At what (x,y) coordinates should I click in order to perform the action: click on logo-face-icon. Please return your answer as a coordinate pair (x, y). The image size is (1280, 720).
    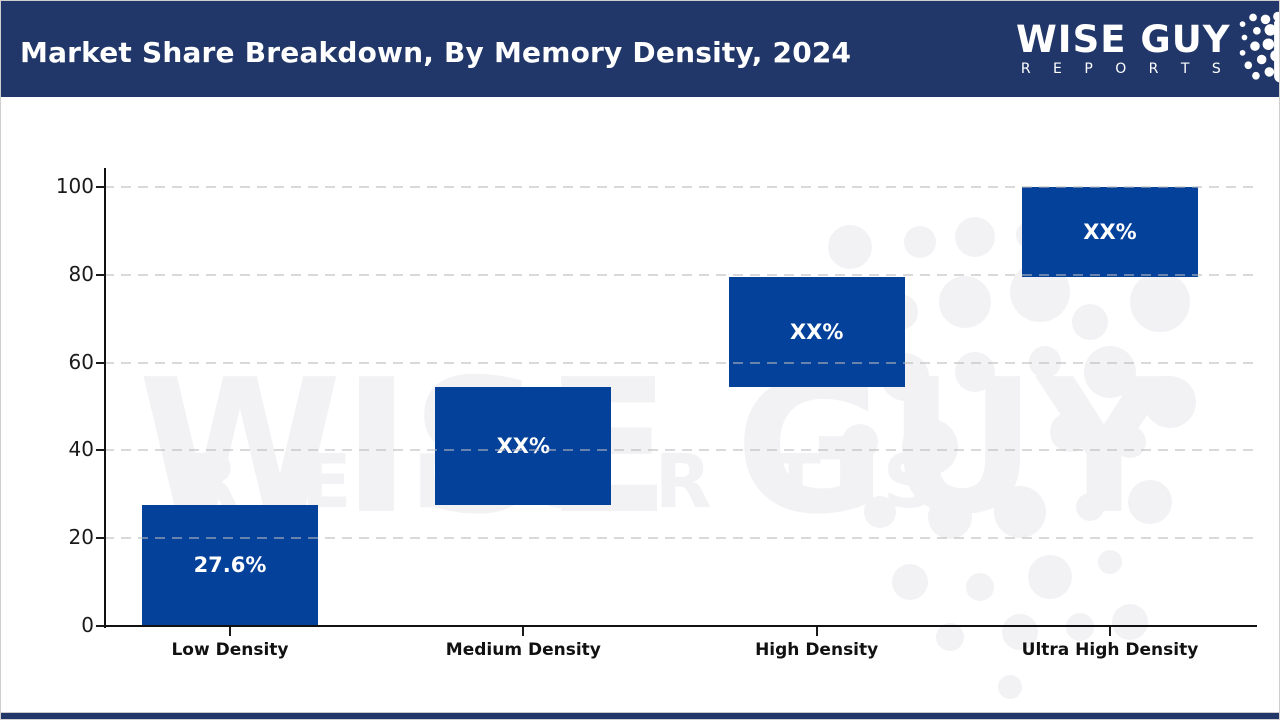
    Looking at the image, I should click on (1259, 47).